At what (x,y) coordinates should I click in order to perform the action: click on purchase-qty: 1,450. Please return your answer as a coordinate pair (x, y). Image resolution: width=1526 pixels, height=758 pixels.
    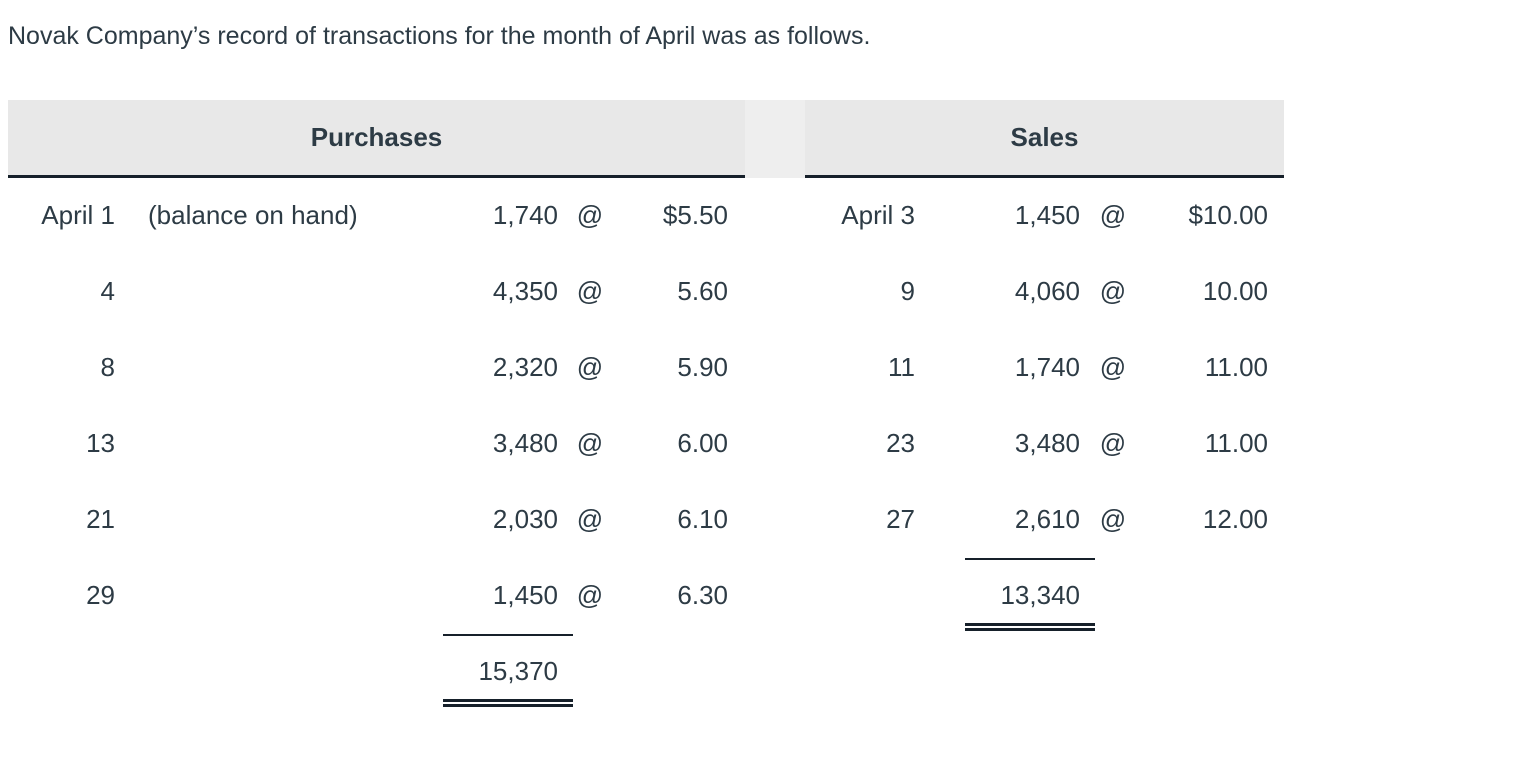
    Looking at the image, I should click on (525, 595).